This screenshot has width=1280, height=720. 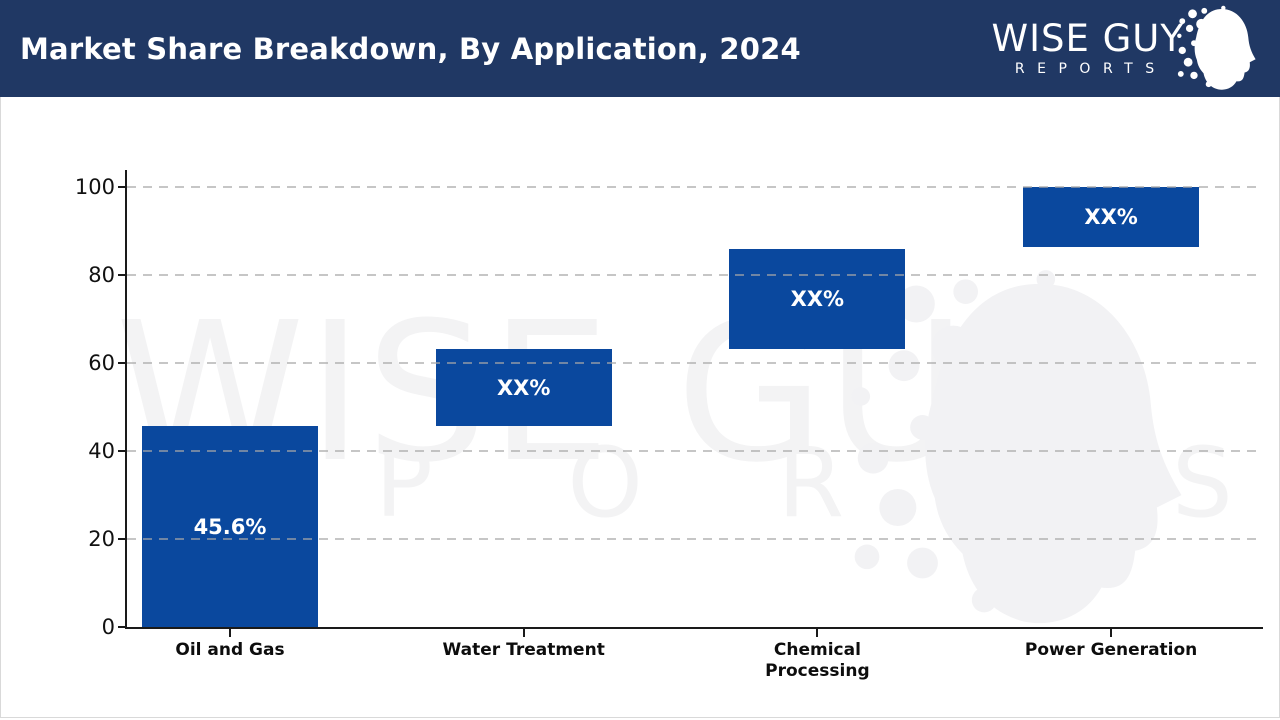 I want to click on y-axis-tick-label: 100, so click(x=94, y=187).